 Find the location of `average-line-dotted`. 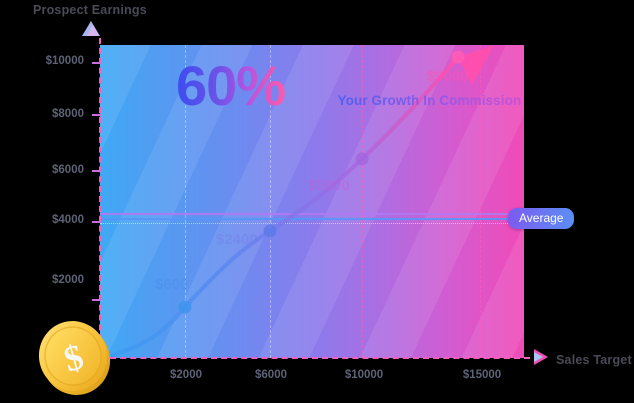

average-line-dotted is located at coordinates (312, 223).